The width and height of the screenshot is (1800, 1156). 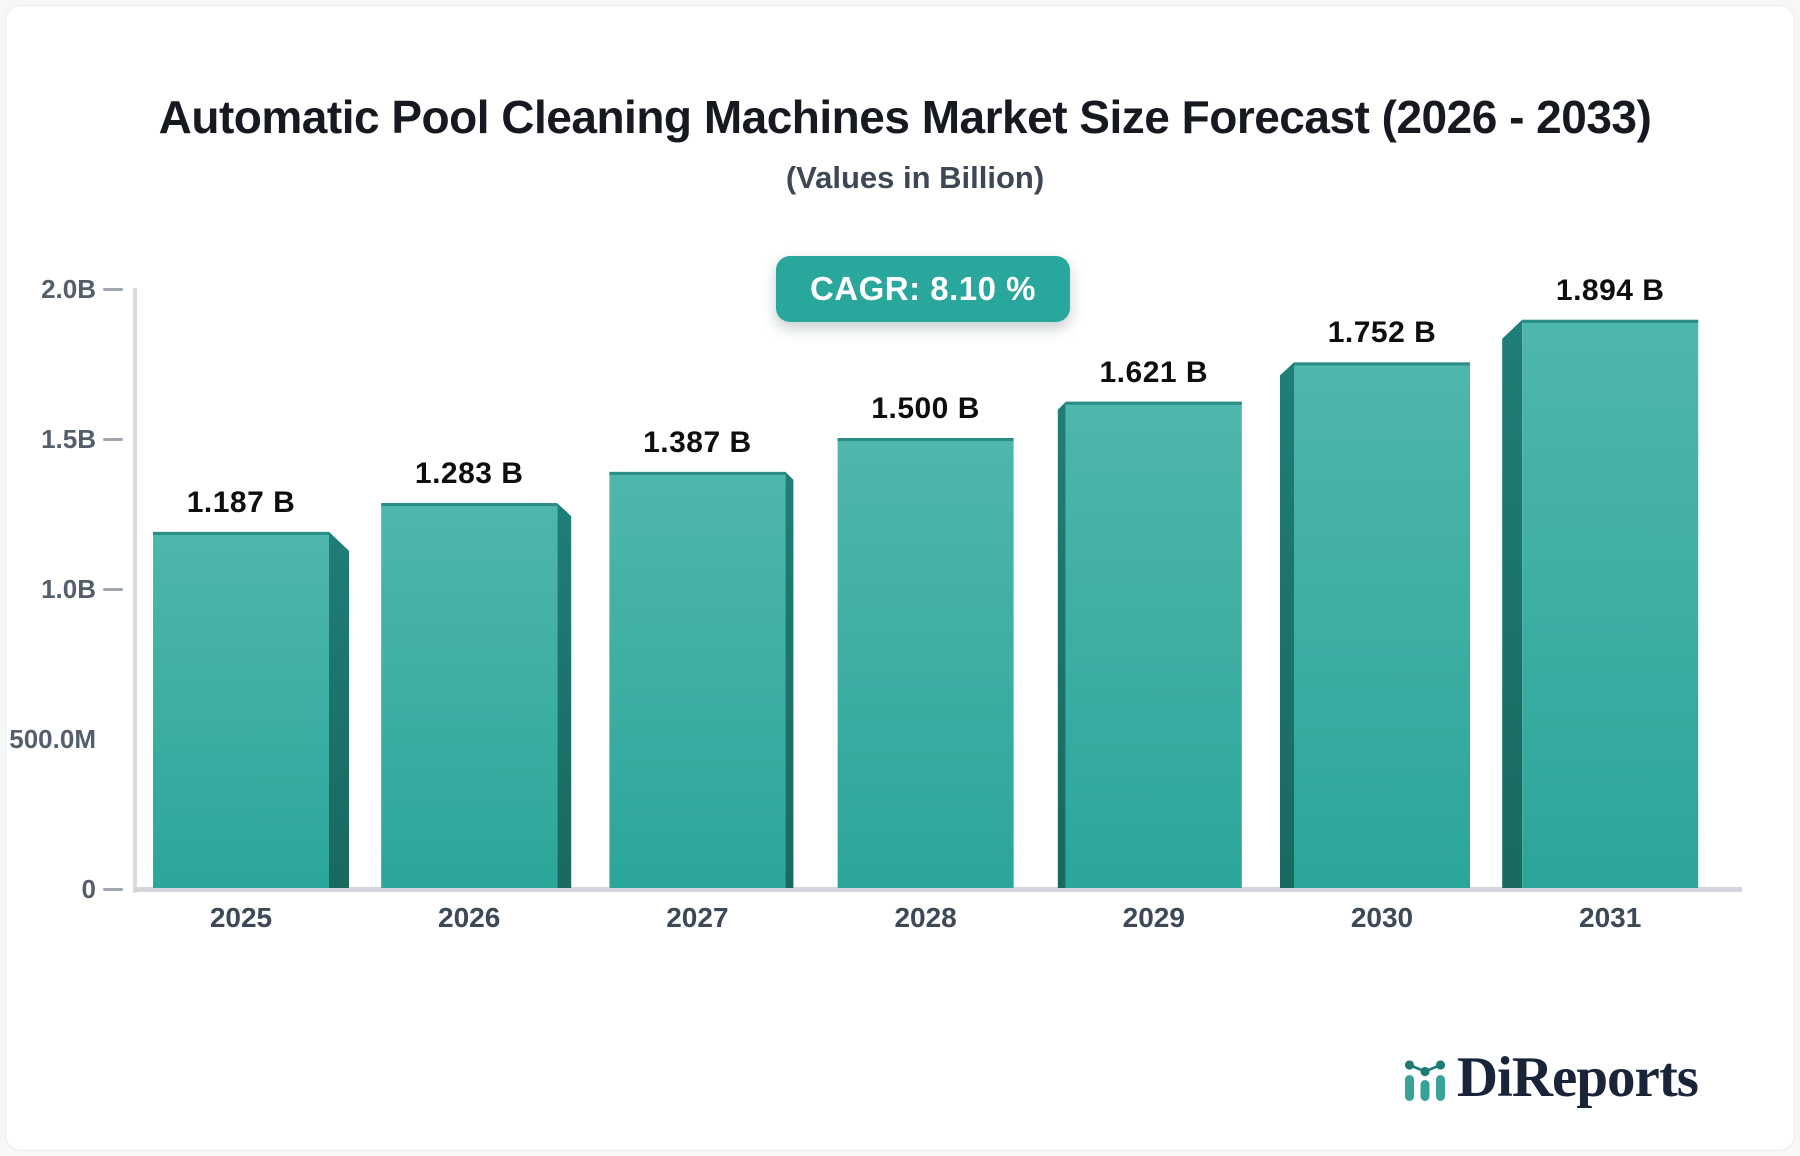 I want to click on x-tick-label: 2030, so click(x=1382, y=917).